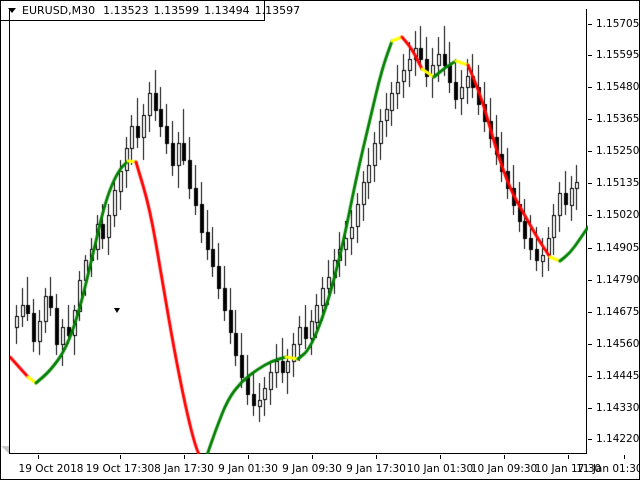 This screenshot has height=480, width=640. What do you see at coordinates (618, 312) in the screenshot?
I see `price-axis-label: 1.14675` at bounding box center [618, 312].